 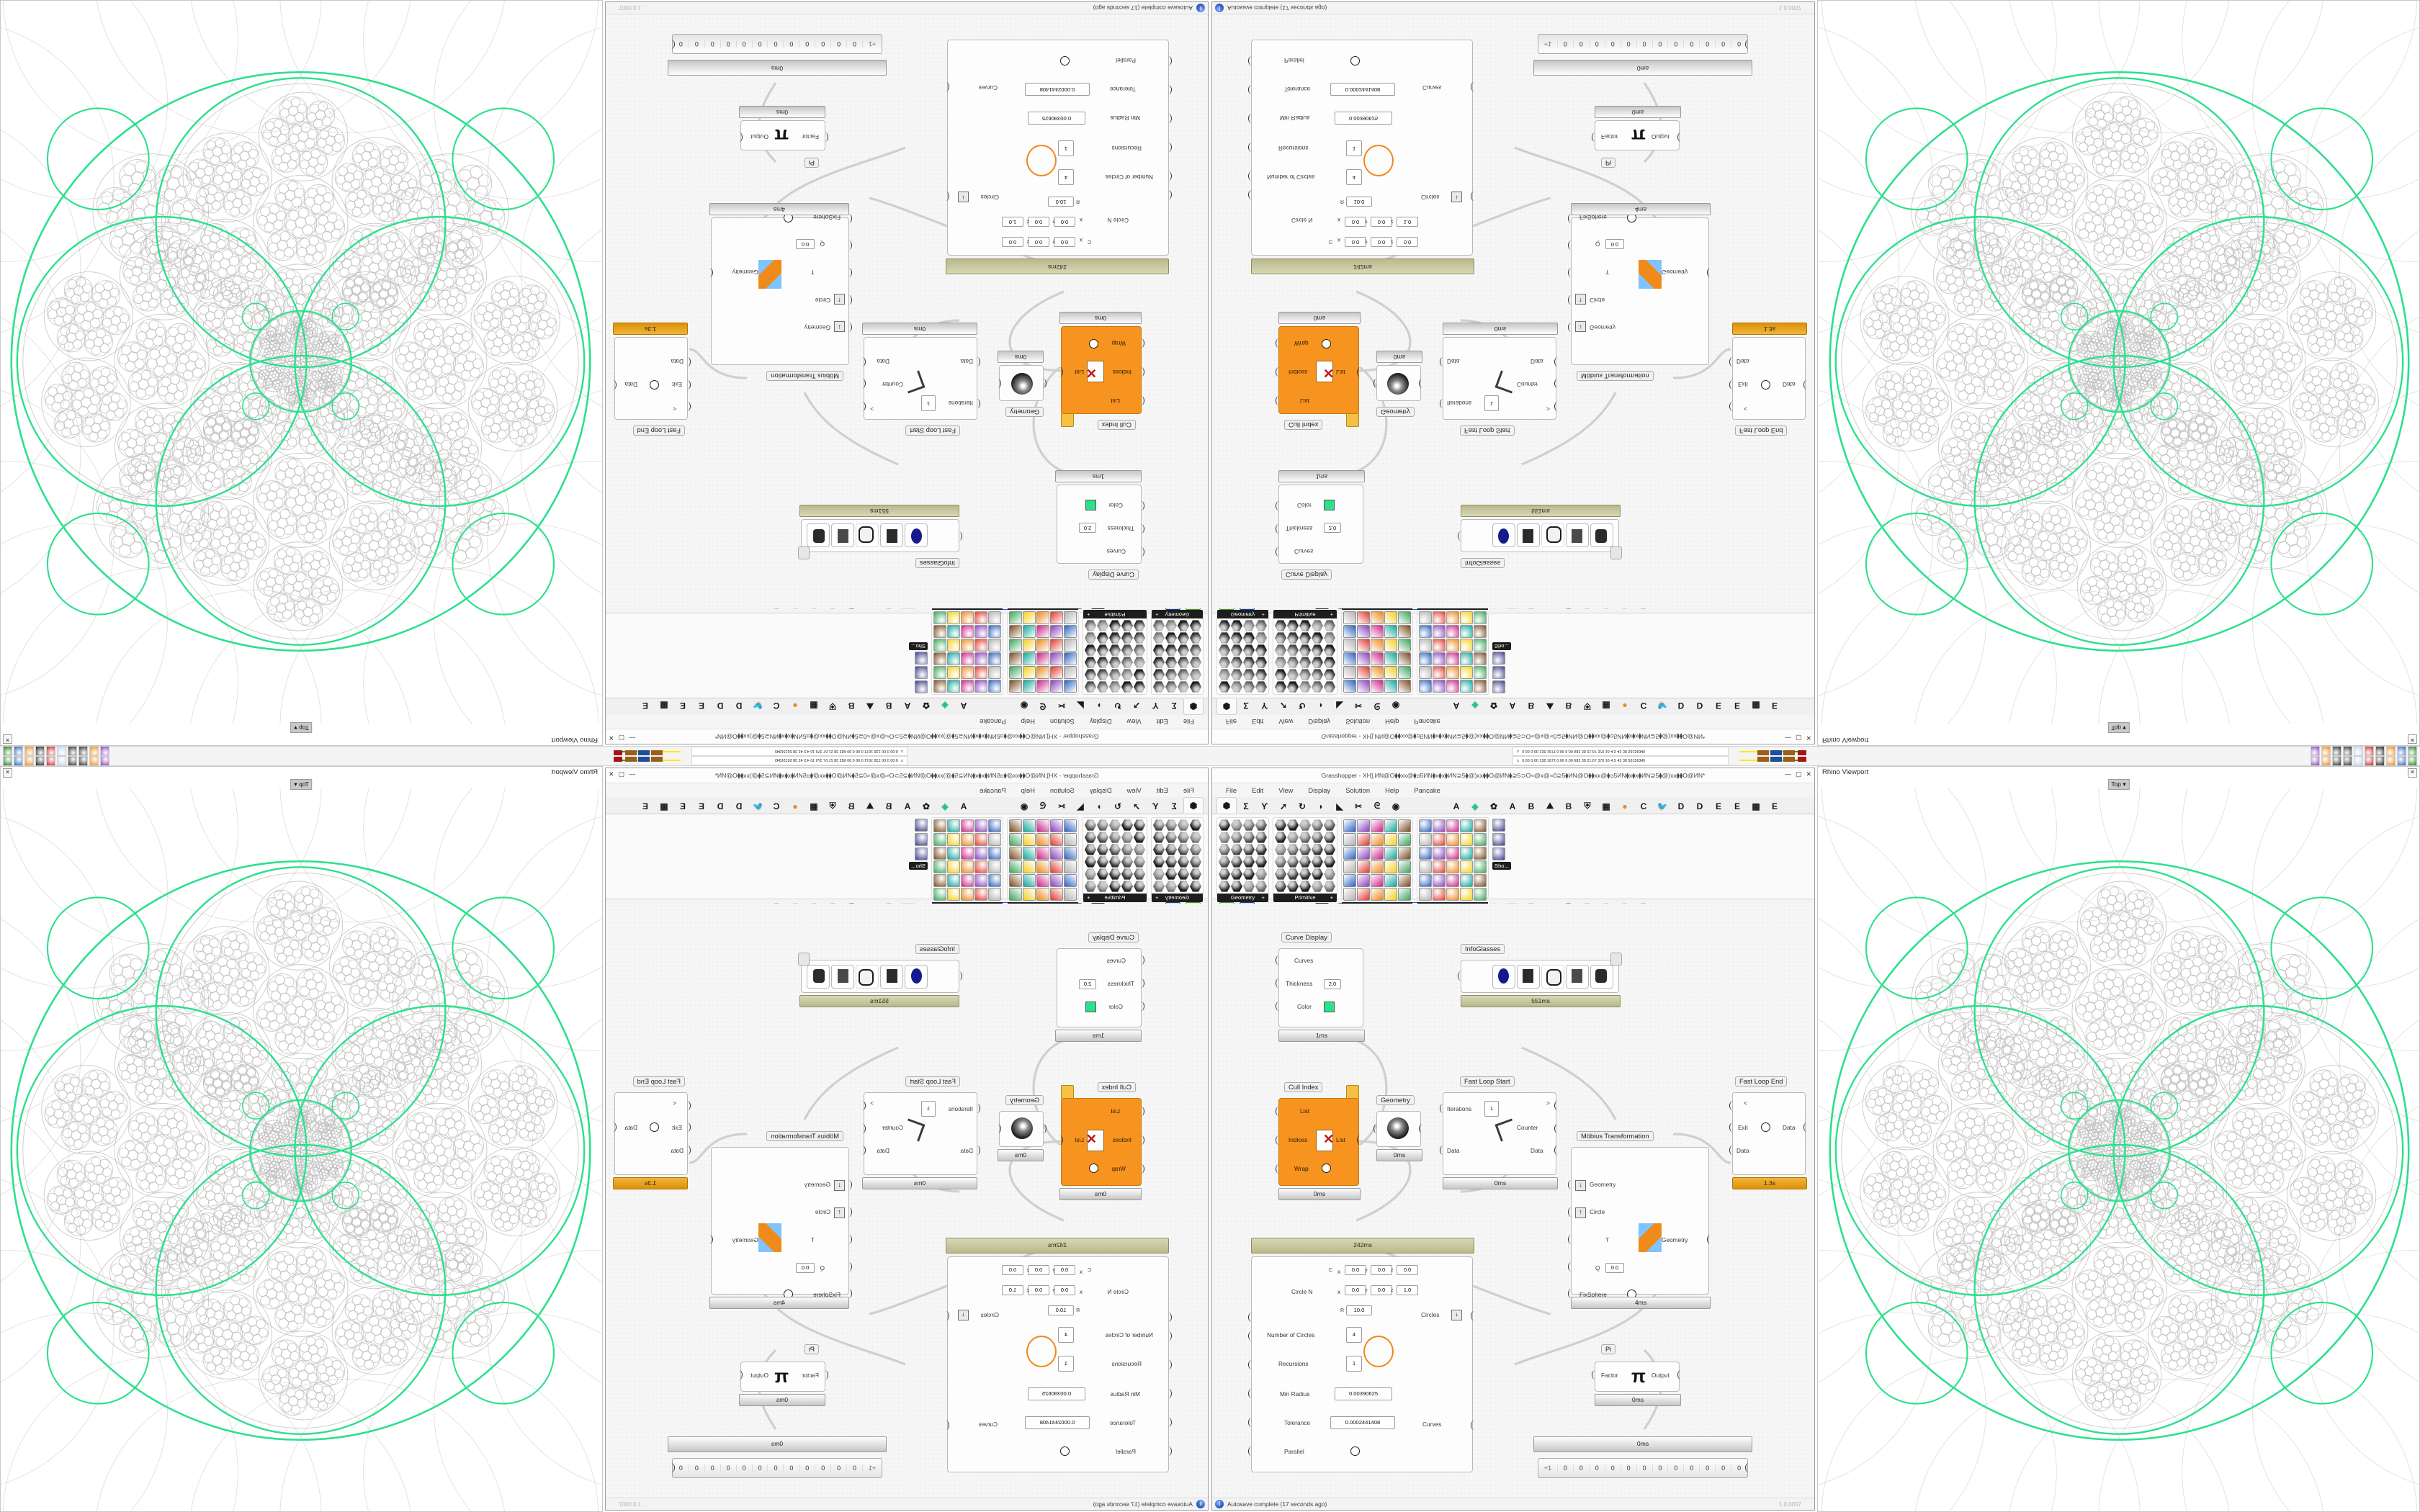 What do you see at coordinates (739, 706) in the screenshot?
I see `ribbon-tab-r12: D` at bounding box center [739, 706].